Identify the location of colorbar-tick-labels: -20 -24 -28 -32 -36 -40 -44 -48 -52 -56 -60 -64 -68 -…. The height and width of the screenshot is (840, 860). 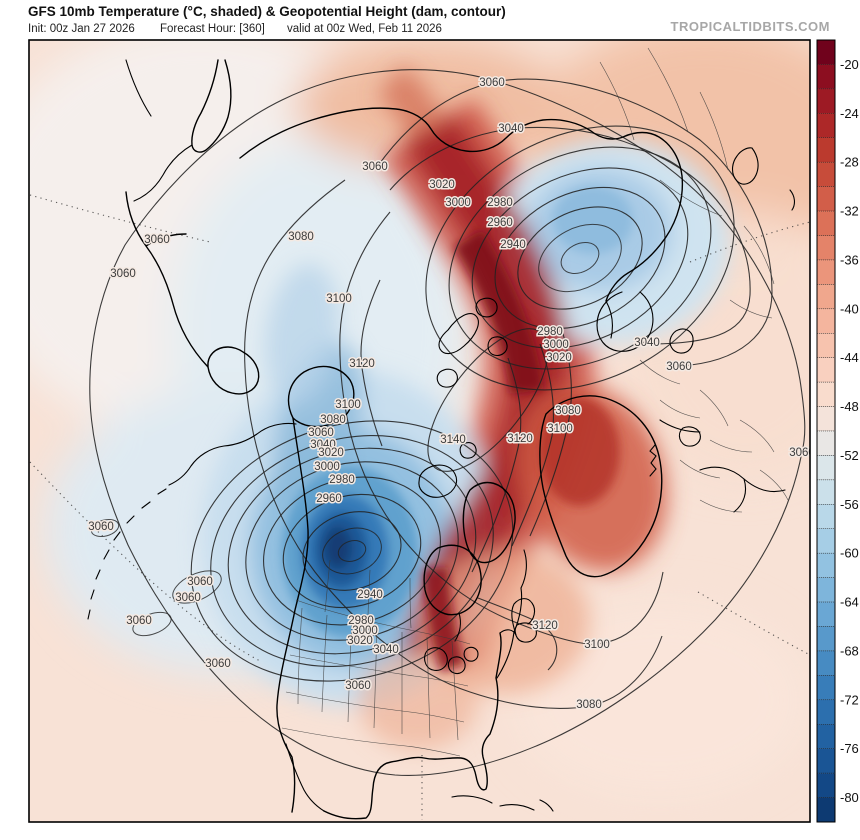
(849, 431).